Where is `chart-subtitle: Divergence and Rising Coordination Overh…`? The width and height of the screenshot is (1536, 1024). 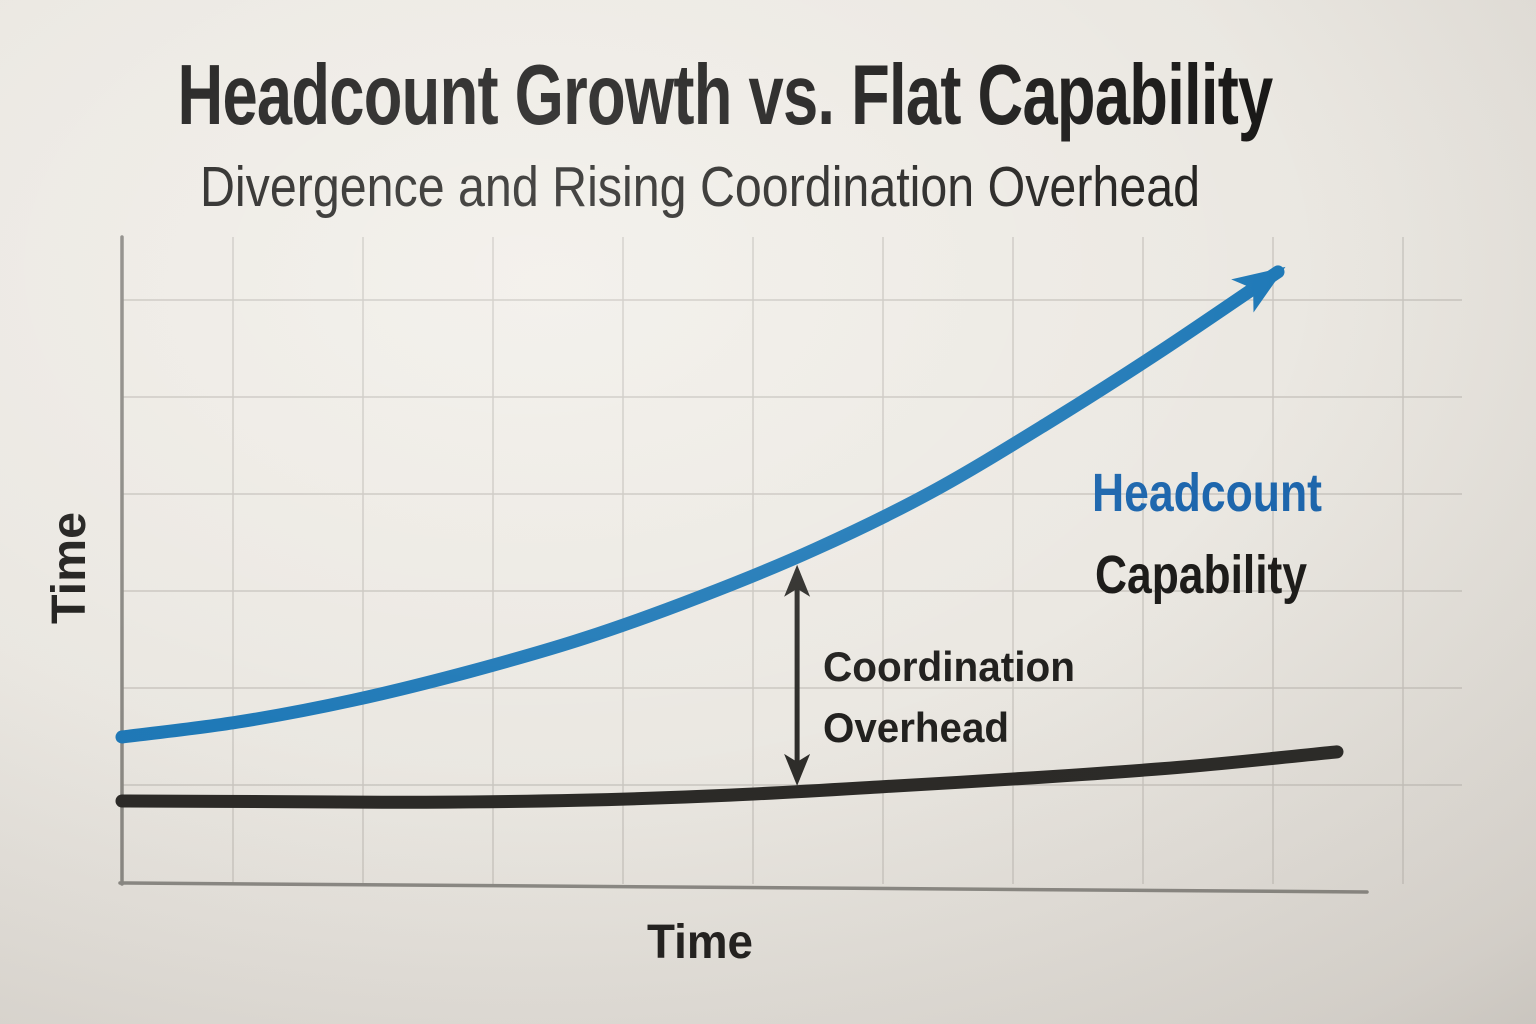
chart-subtitle: Divergence and Rising Coordination Overh… is located at coordinates (700, 187).